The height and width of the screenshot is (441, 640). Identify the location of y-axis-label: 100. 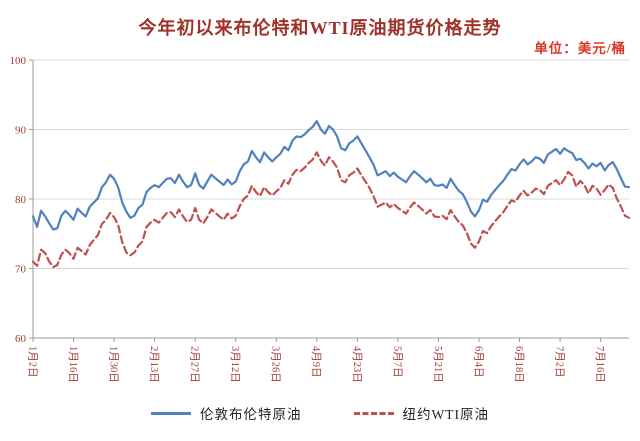
(18, 61).